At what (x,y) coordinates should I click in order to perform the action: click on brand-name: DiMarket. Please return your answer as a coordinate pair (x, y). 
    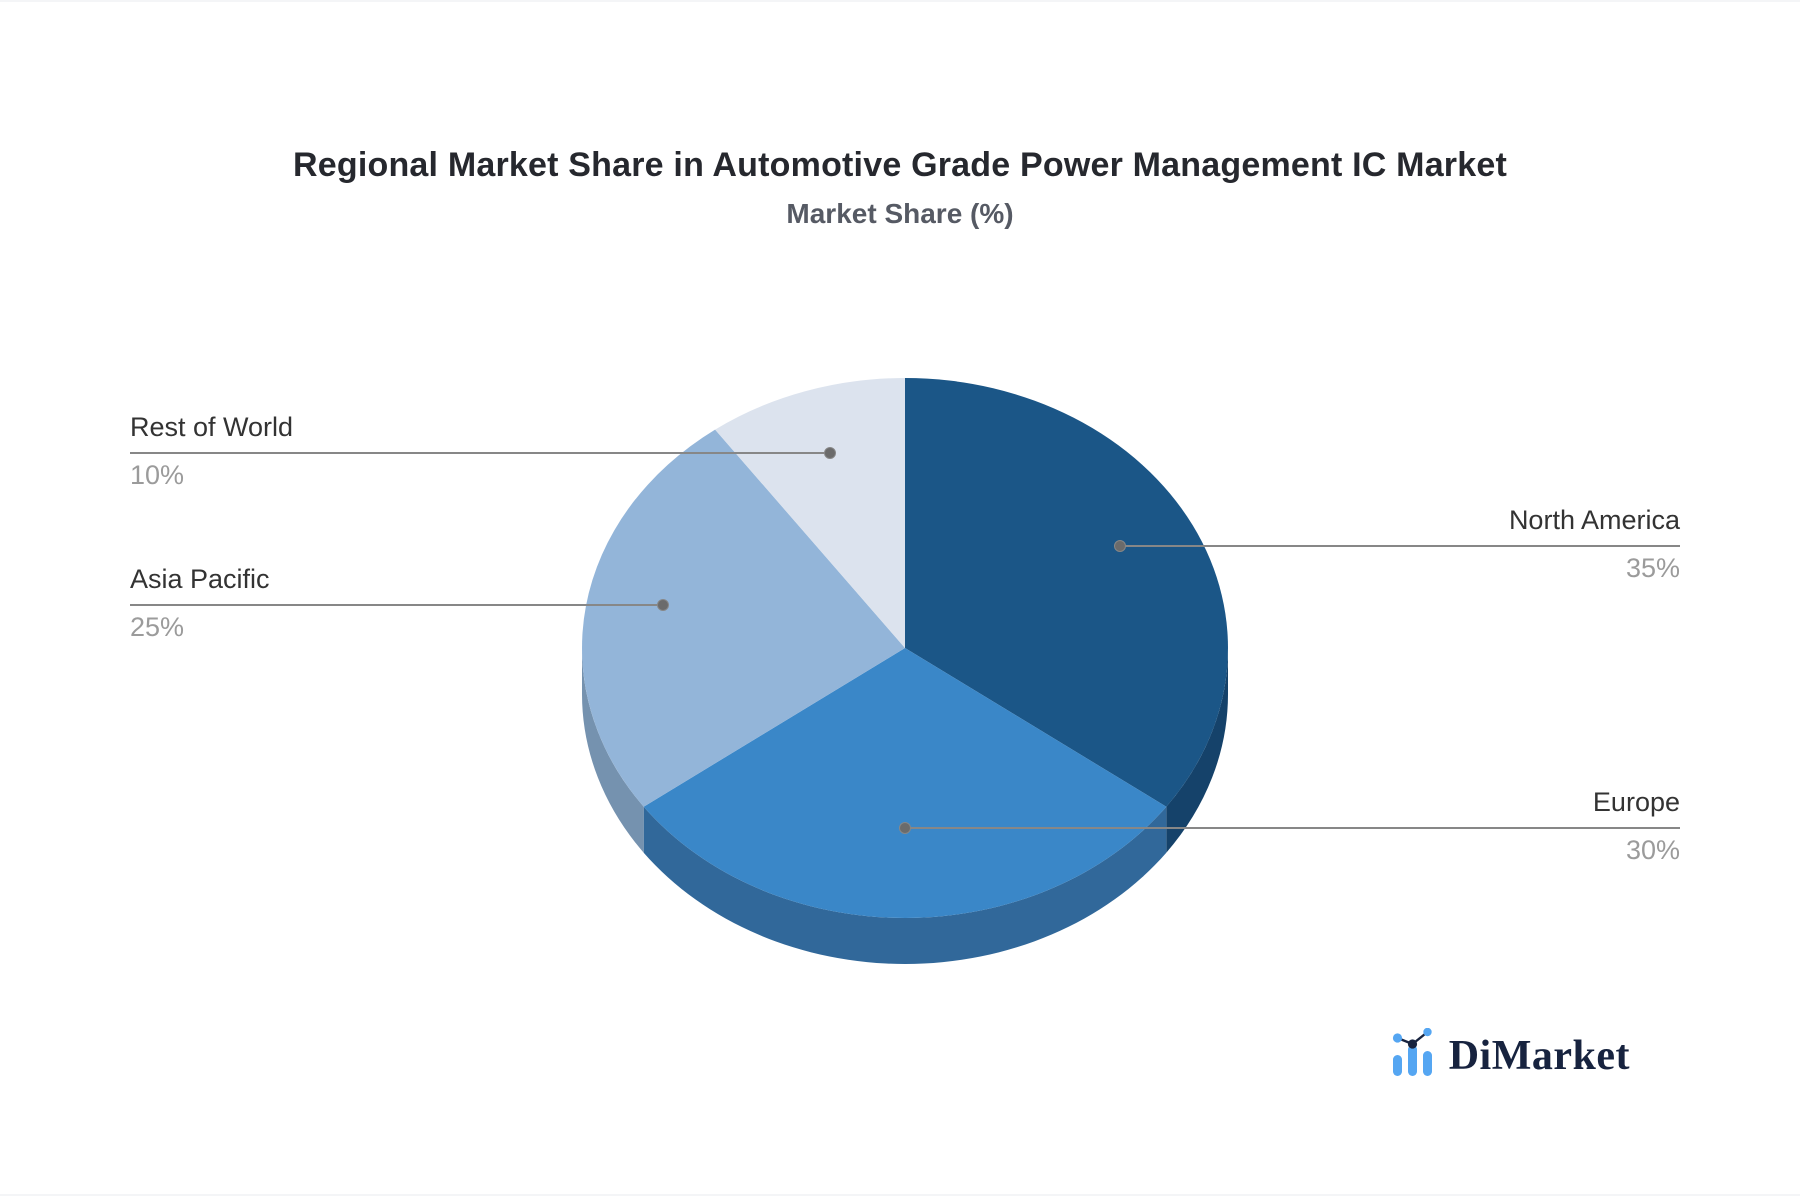
    Looking at the image, I should click on (1539, 1056).